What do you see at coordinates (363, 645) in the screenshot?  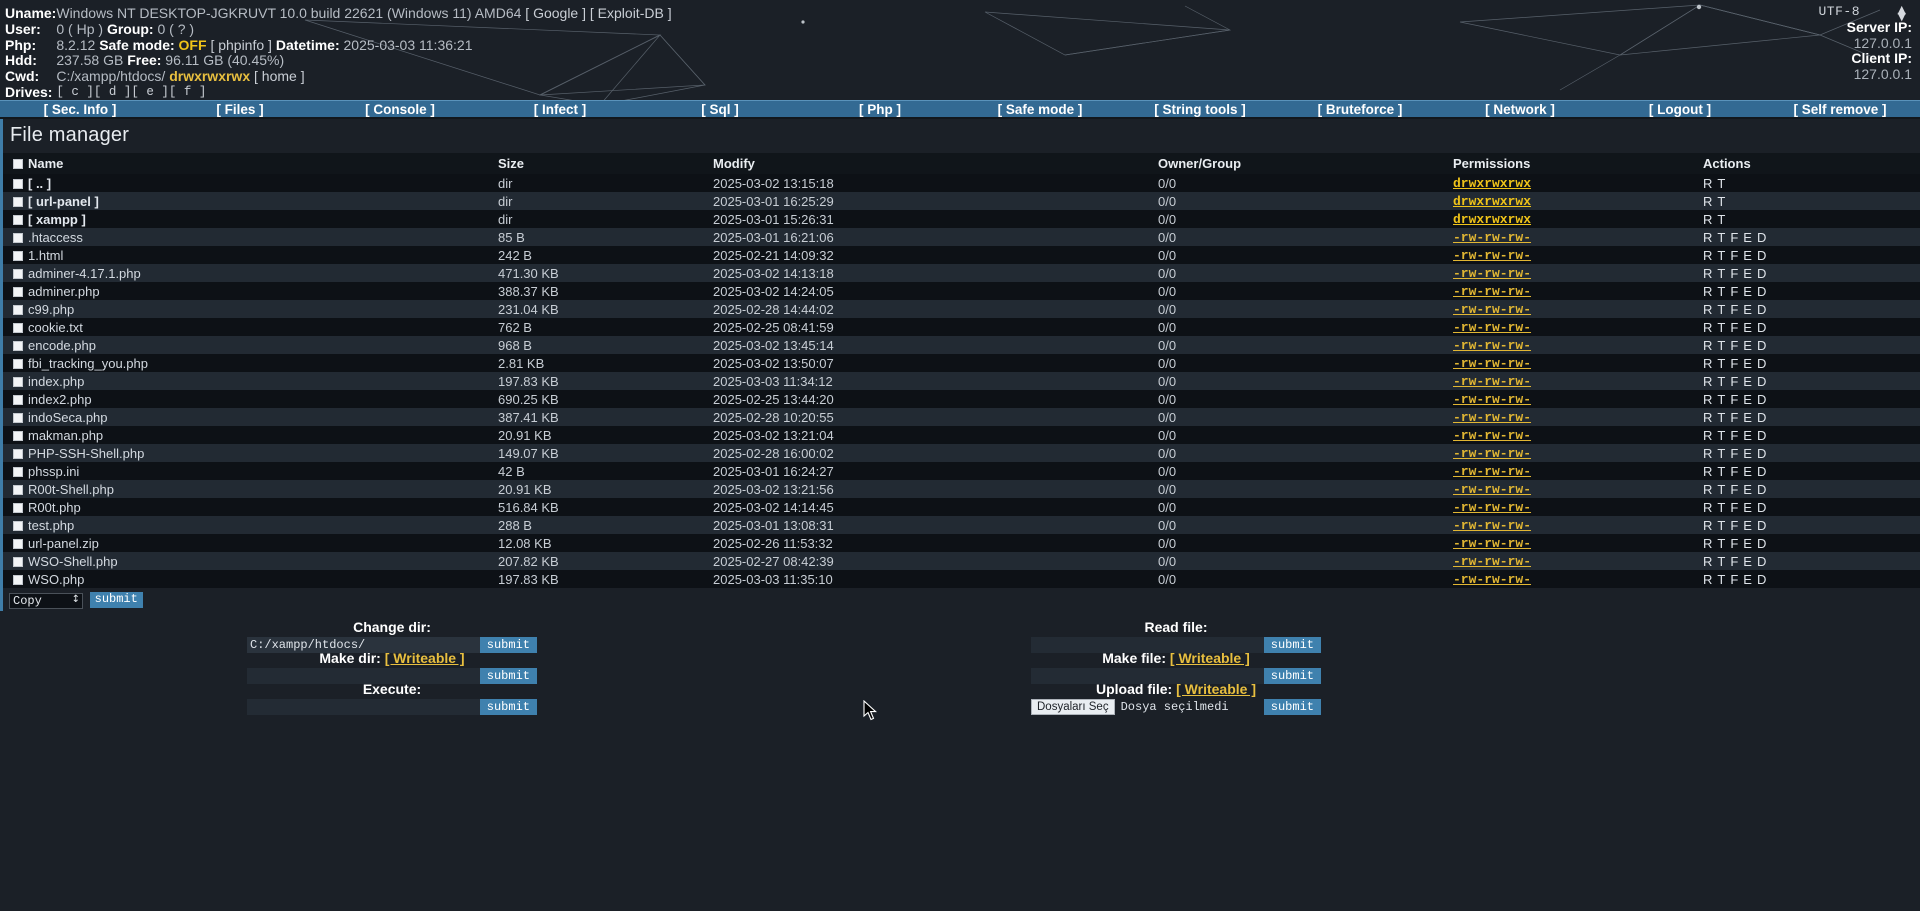 I see `change-dir-input` at bounding box center [363, 645].